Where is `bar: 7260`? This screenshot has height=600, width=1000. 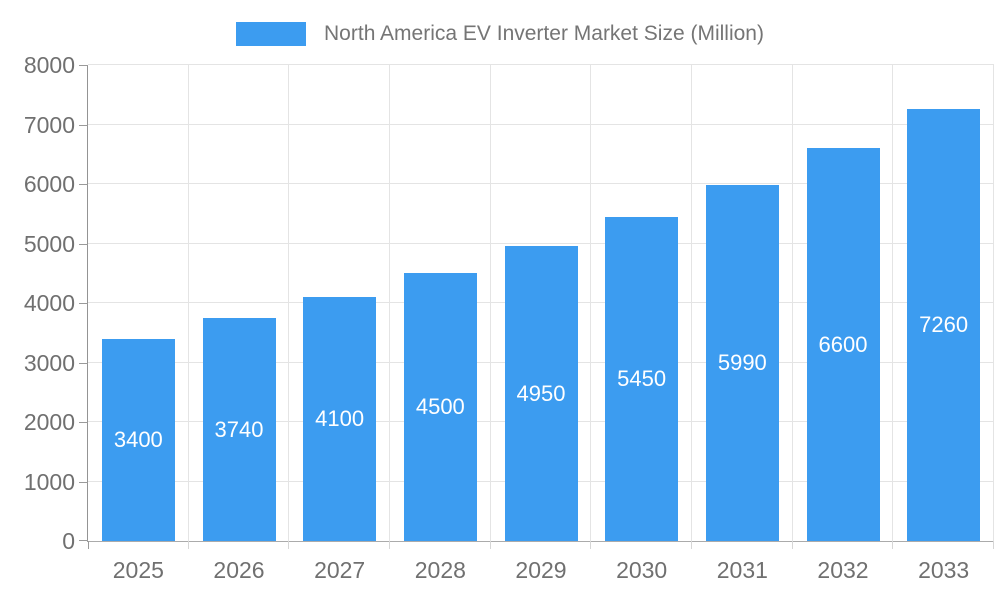
bar: 7260 is located at coordinates (944, 325).